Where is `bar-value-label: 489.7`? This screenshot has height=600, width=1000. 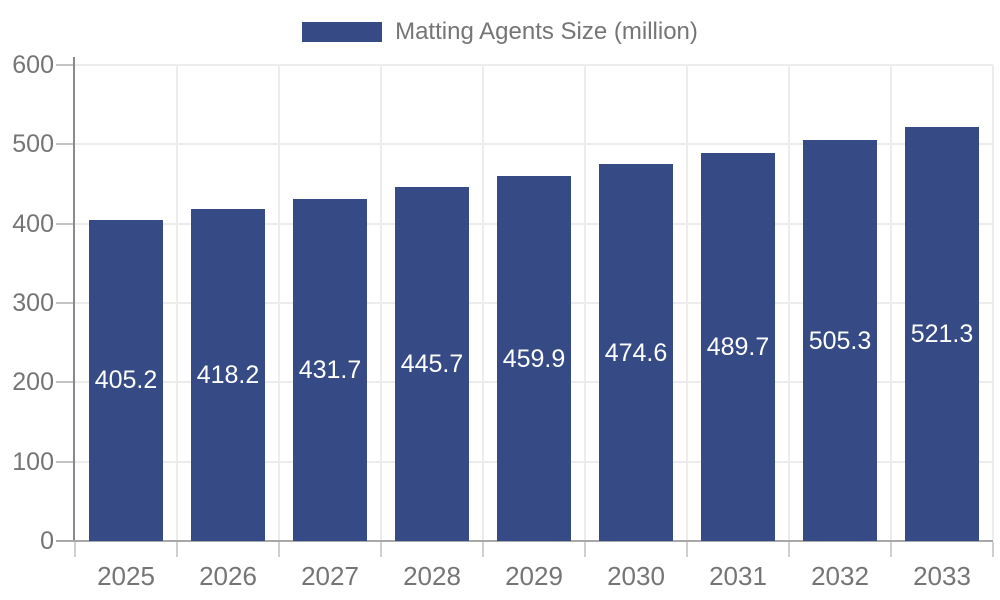 bar-value-label: 489.7 is located at coordinates (738, 346).